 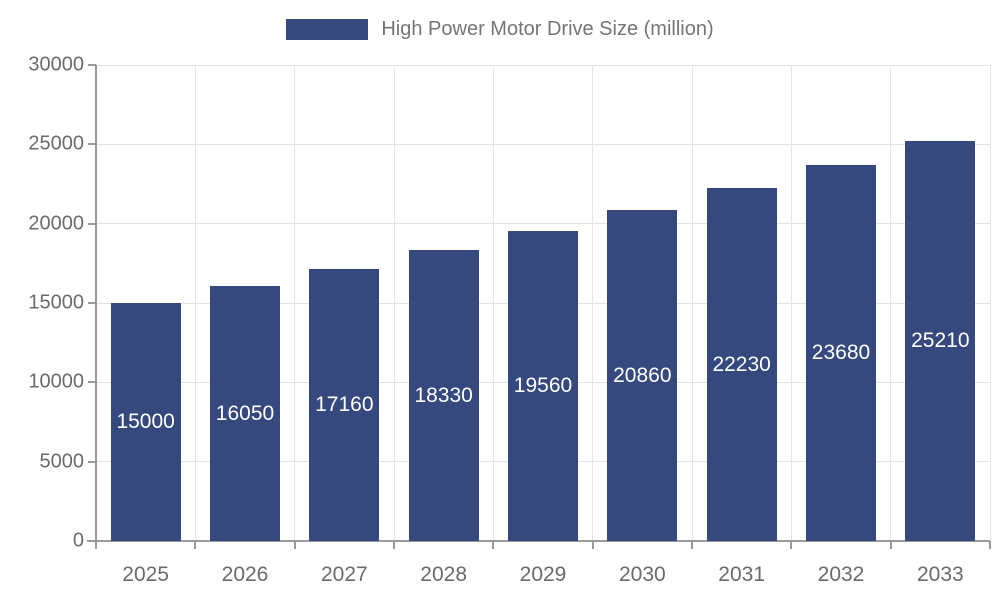 I want to click on y-tick-label: 30000, so click(x=56, y=64).